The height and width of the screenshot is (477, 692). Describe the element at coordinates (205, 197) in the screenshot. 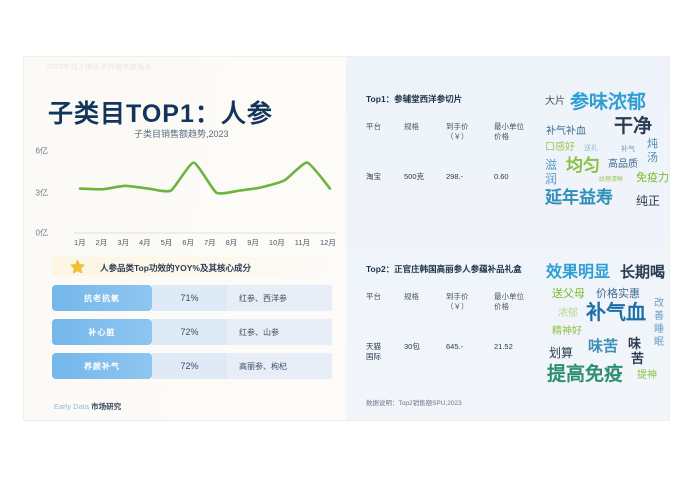

I see `line-chart-plot` at that location.